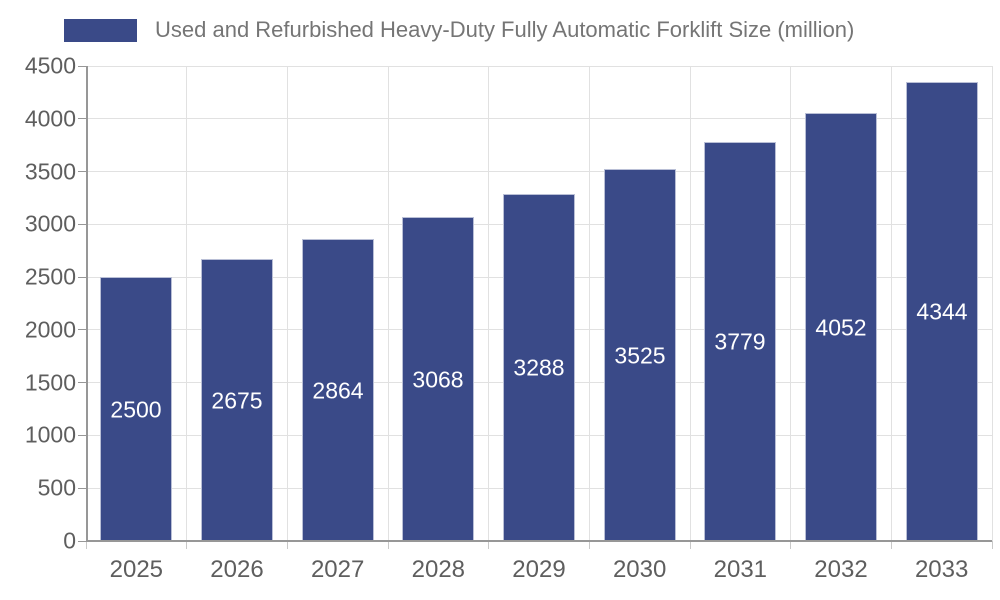 The height and width of the screenshot is (600, 1000). I want to click on bar-value-label: 2500, so click(136, 409).